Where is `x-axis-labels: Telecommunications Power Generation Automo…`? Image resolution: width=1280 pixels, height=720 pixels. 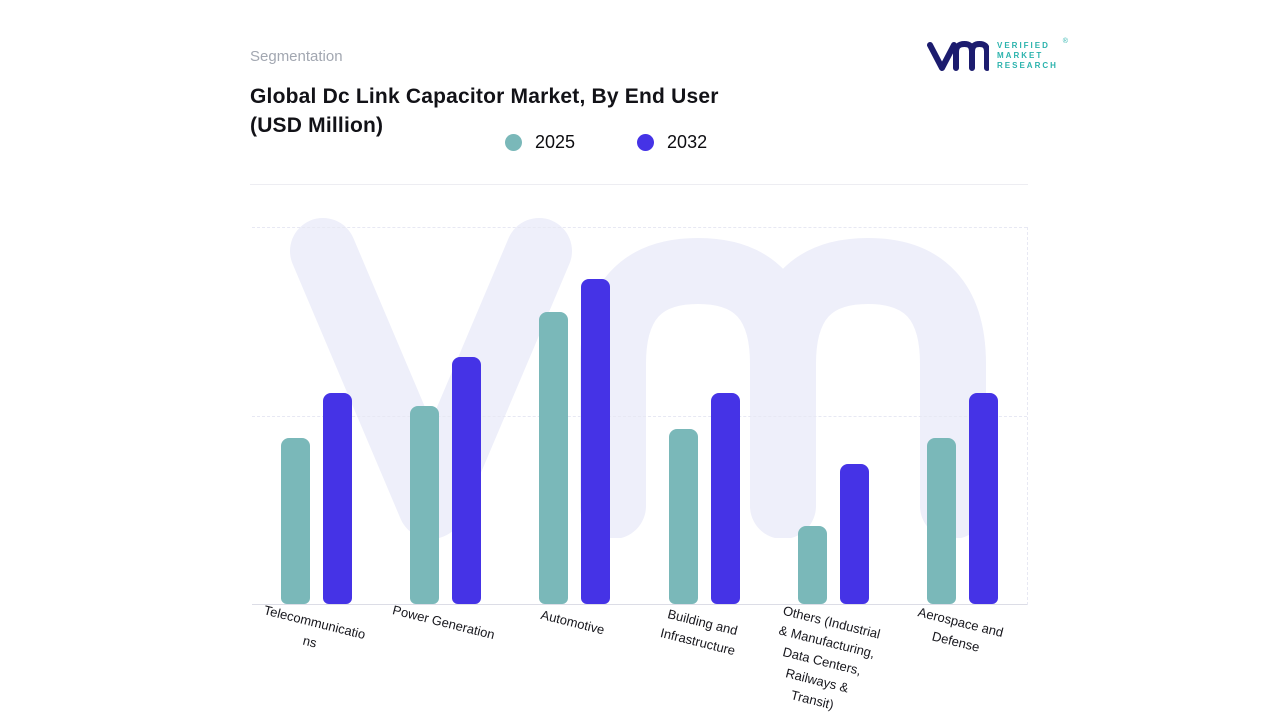
x-axis-labels: Telecommunications Power Generation Automo… is located at coordinates (640, 657).